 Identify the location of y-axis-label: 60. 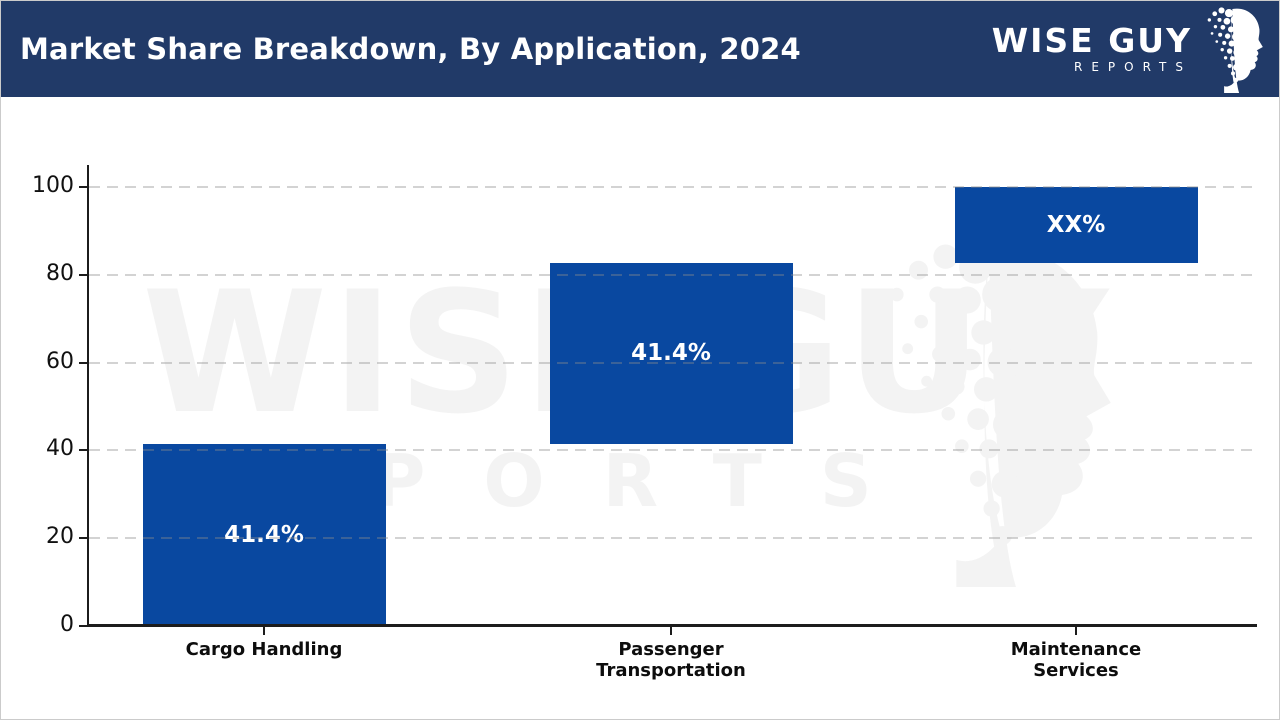
(60, 361).